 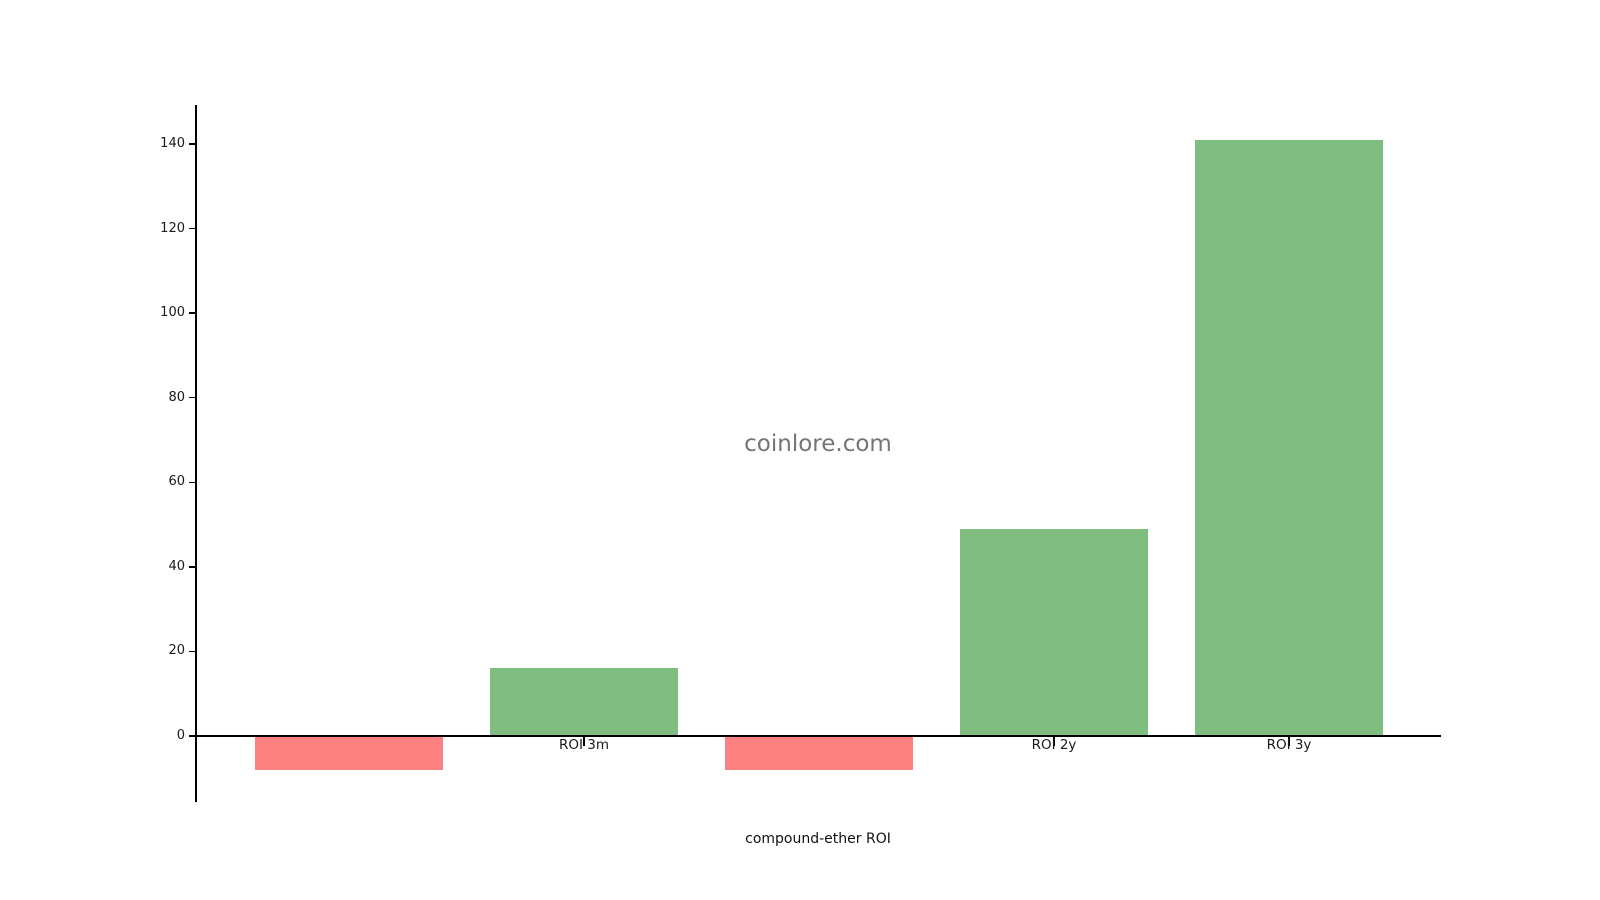 I want to click on x-axis-line, so click(x=818, y=736).